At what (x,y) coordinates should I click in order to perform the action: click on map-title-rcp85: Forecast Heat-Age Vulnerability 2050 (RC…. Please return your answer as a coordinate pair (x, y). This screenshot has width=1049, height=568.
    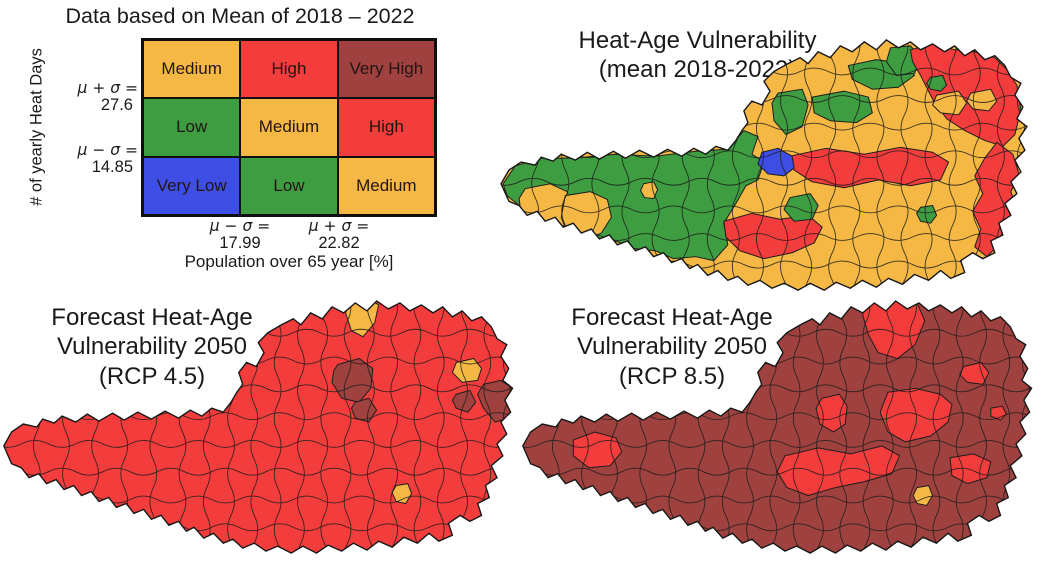
    Looking at the image, I should click on (672, 347).